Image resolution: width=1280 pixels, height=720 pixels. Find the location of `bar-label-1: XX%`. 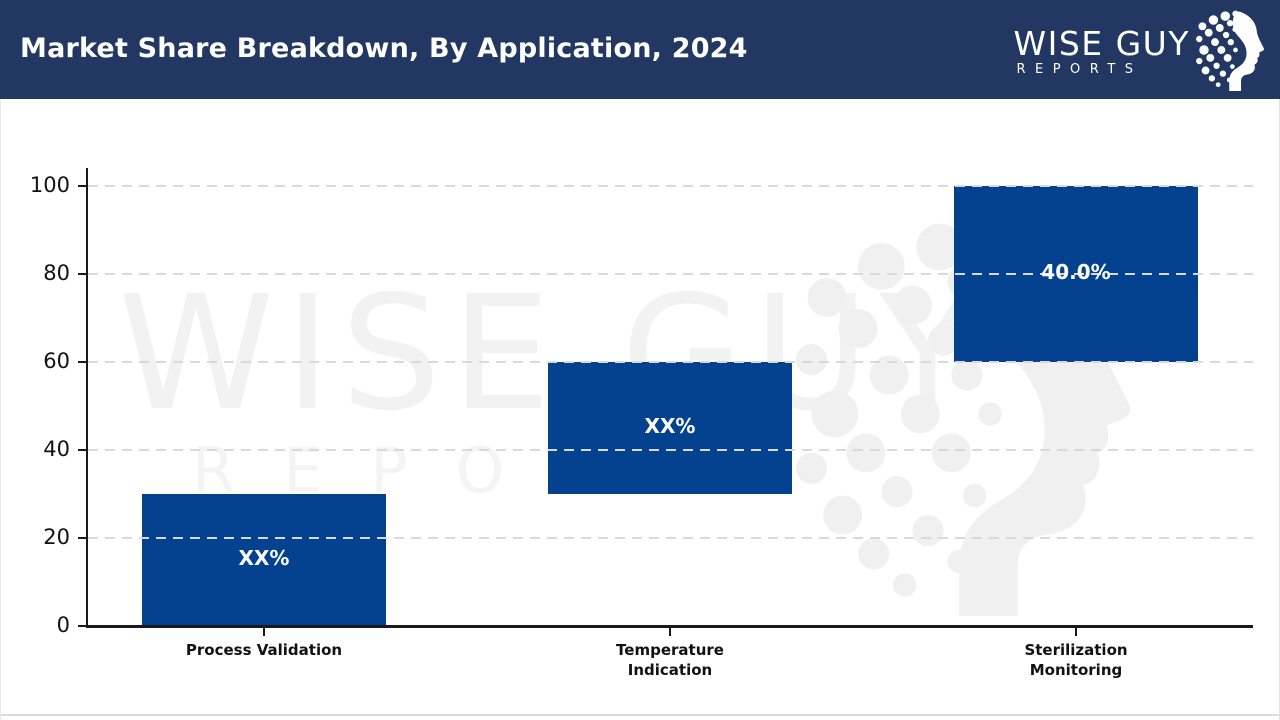

bar-label-1: XX% is located at coordinates (264, 558).